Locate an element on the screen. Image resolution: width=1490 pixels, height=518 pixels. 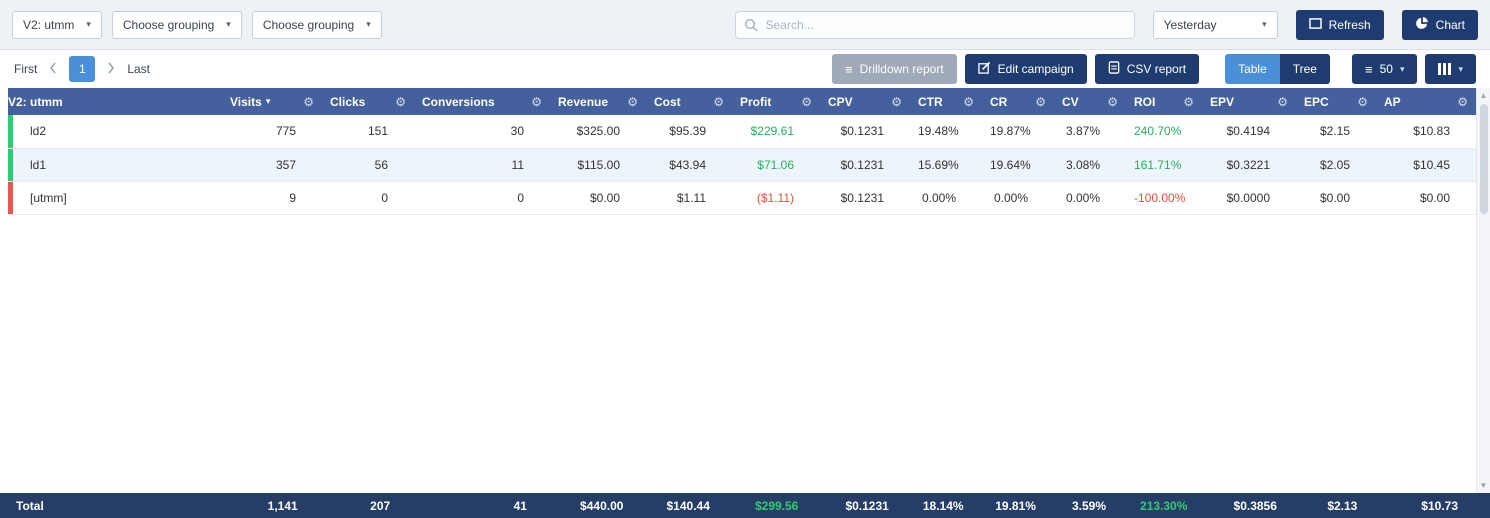
rows-per-page-select: ≡ 50 ▾ is located at coordinates (1384, 69).